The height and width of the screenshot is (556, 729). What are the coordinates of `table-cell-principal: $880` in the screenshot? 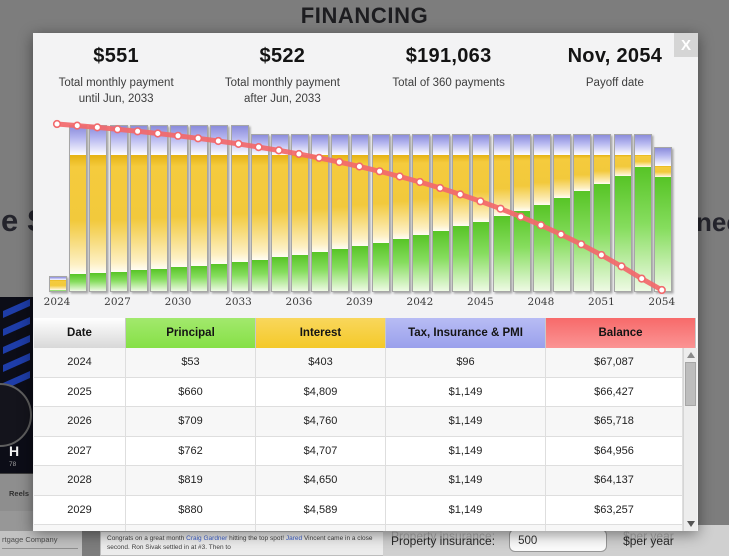 It's located at (191, 510).